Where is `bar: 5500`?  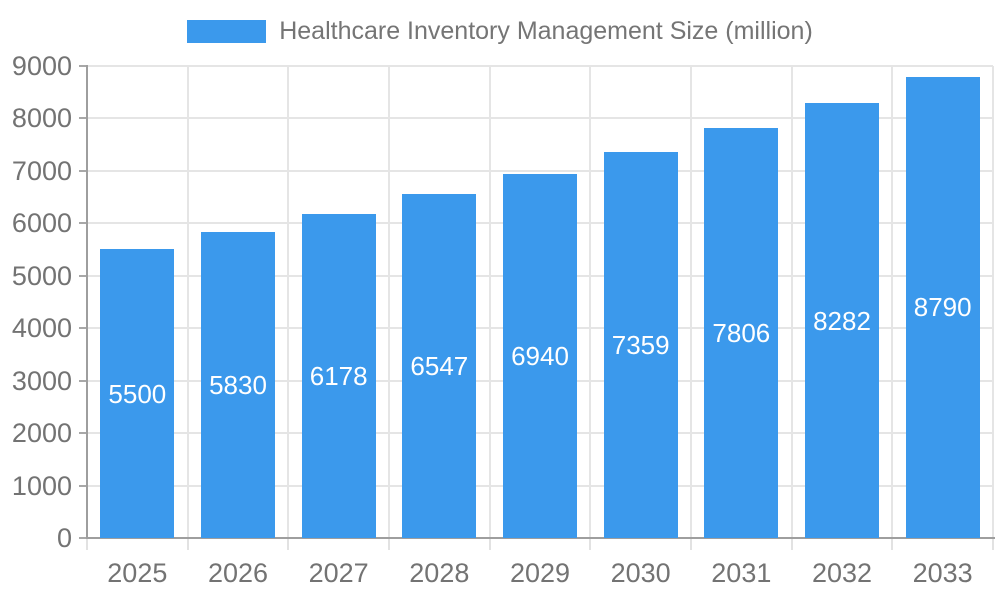
bar: 5500 is located at coordinates (137, 393).